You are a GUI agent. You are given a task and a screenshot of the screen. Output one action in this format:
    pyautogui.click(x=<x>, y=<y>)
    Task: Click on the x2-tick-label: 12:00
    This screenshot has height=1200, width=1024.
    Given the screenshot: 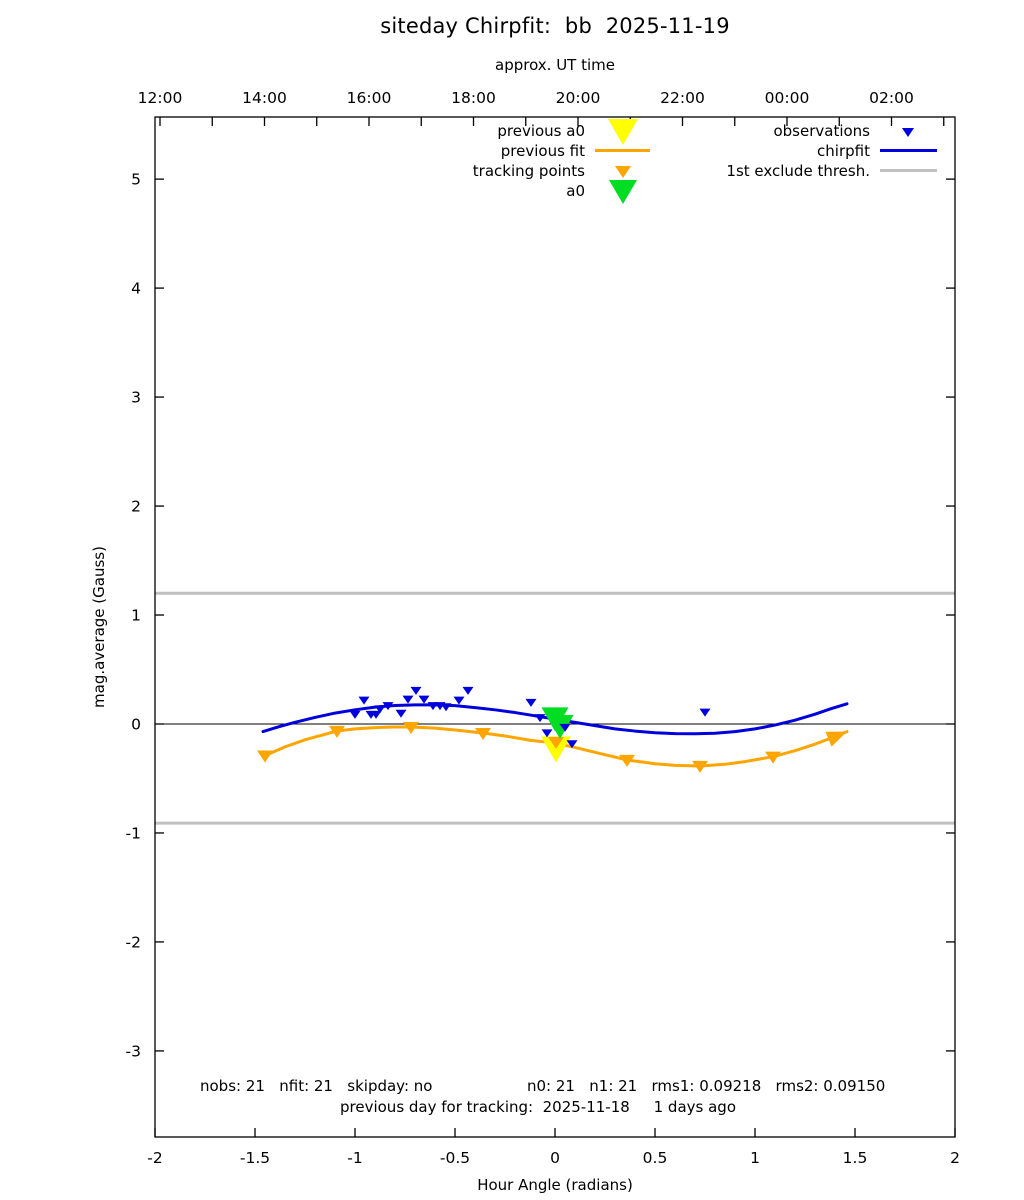 What is the action you would take?
    pyautogui.click(x=160, y=98)
    